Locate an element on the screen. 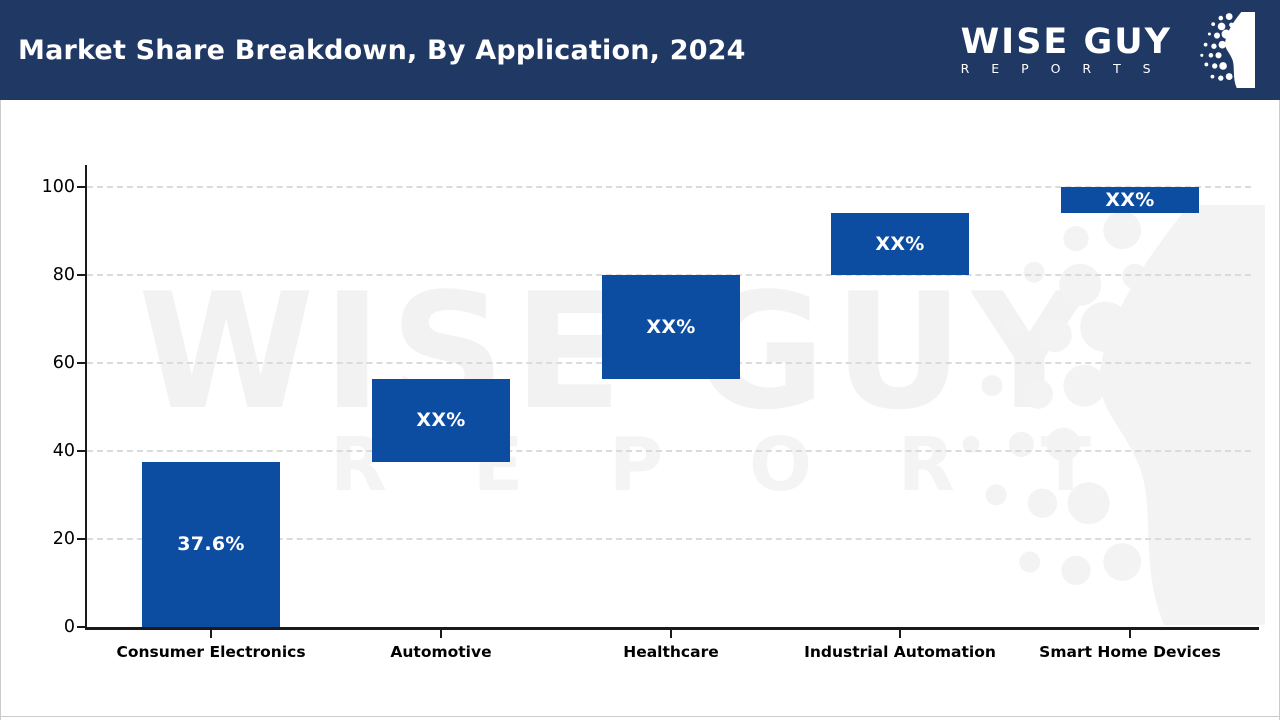 The image size is (1280, 720). dotted-head-icon is located at coordinates (1227, 50).